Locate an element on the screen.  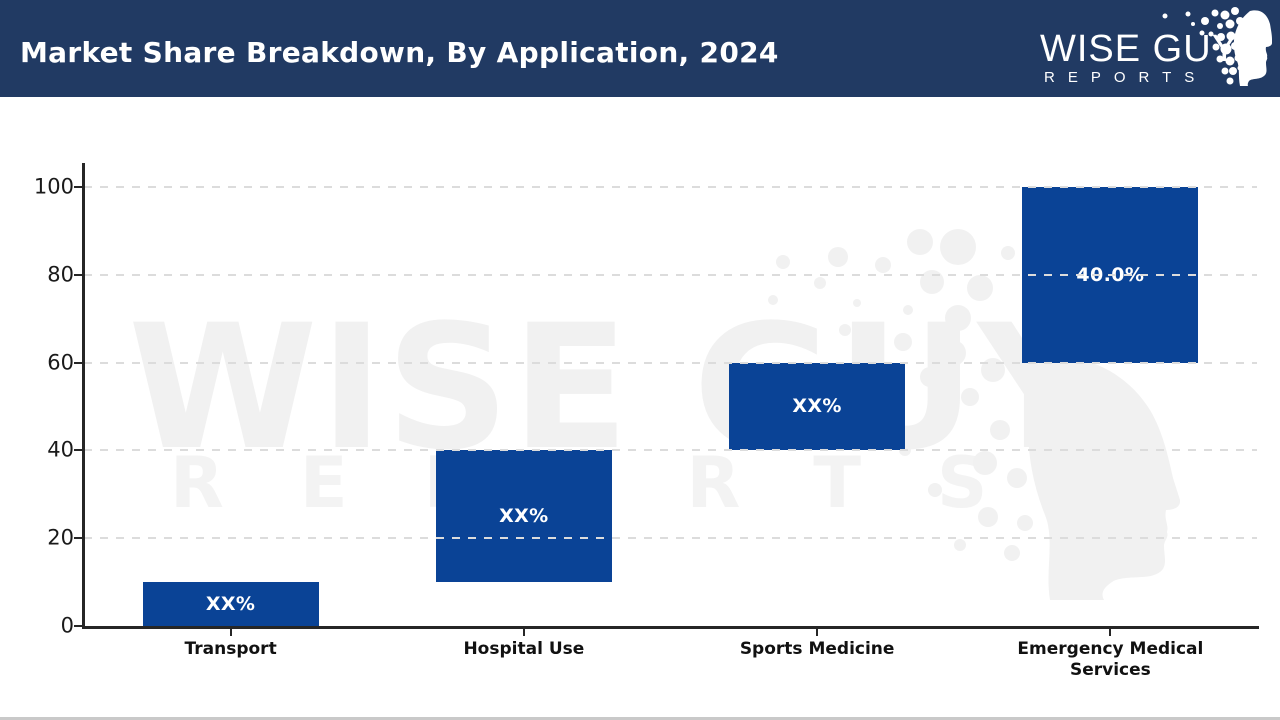
x-category-label-sports-medicine: Sports Medicine is located at coordinates (817, 649).